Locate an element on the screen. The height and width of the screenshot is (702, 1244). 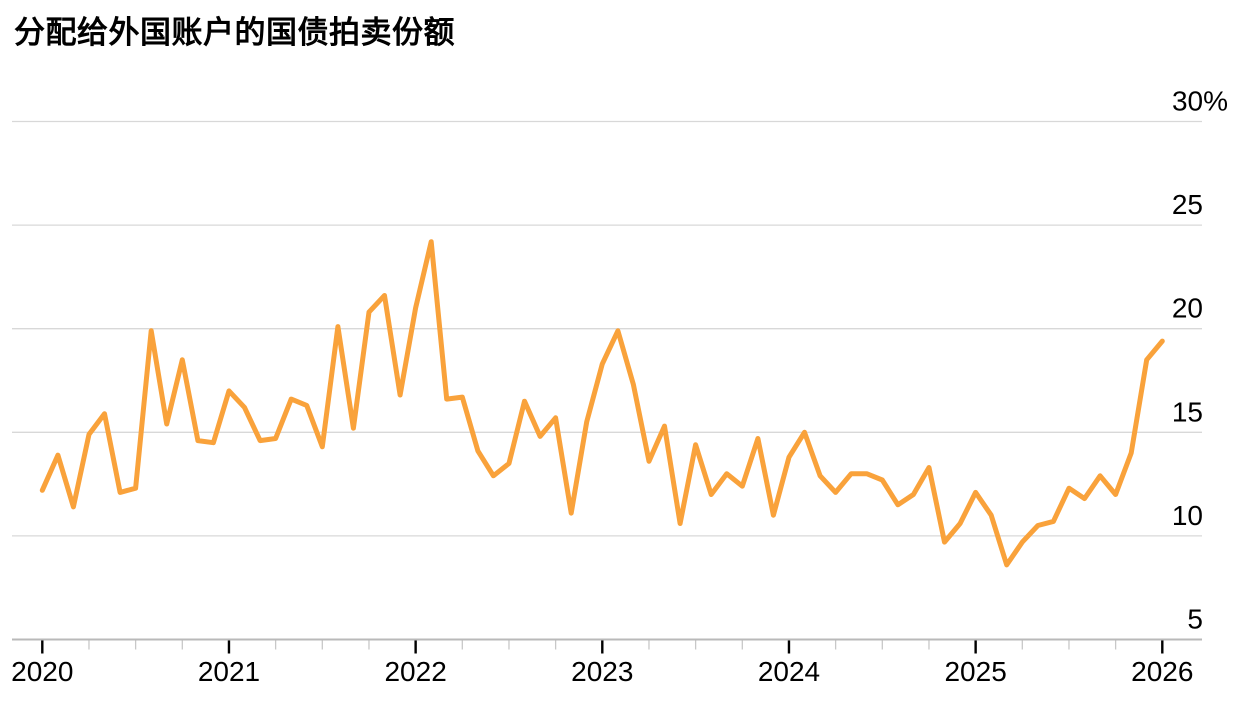
x-axis-label: 2020 is located at coordinates (42, 671).